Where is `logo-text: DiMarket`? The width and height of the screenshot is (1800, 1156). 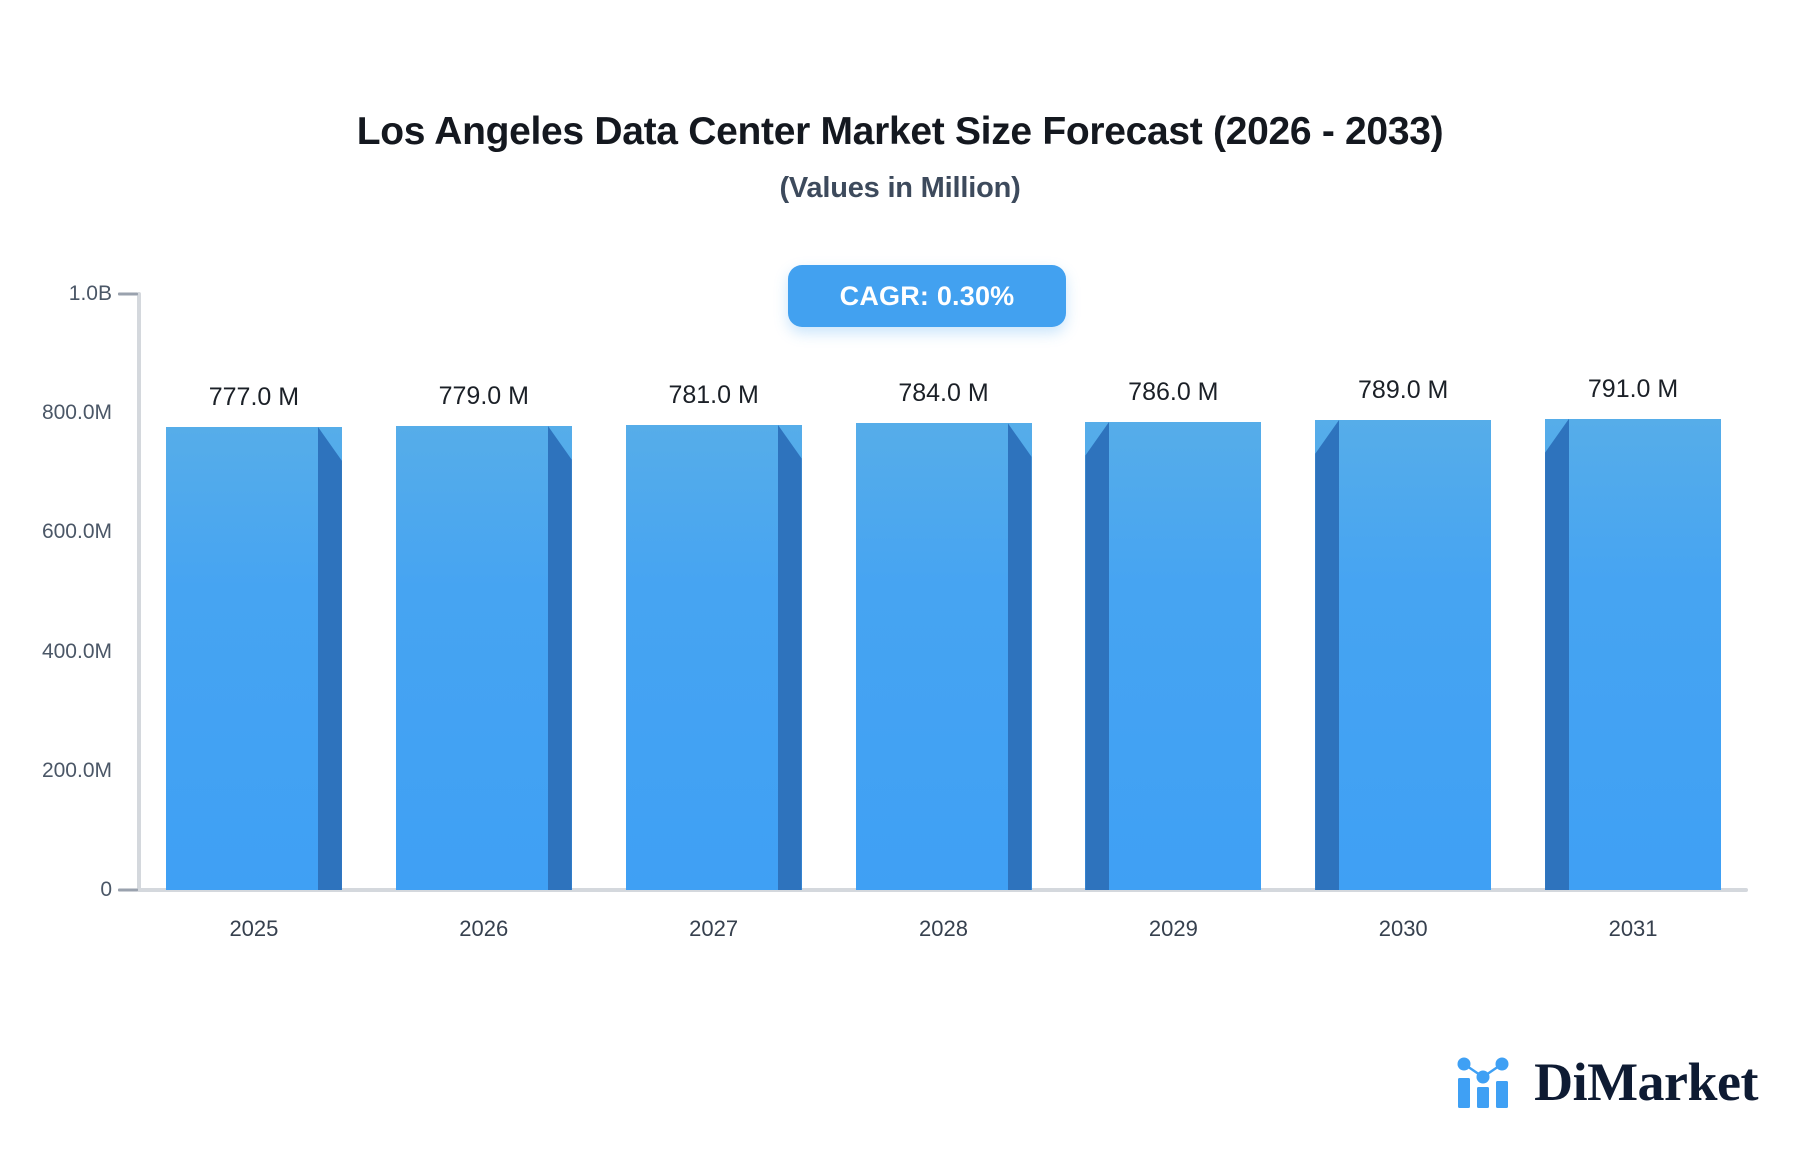
logo-text: DiMarket is located at coordinates (1646, 1082).